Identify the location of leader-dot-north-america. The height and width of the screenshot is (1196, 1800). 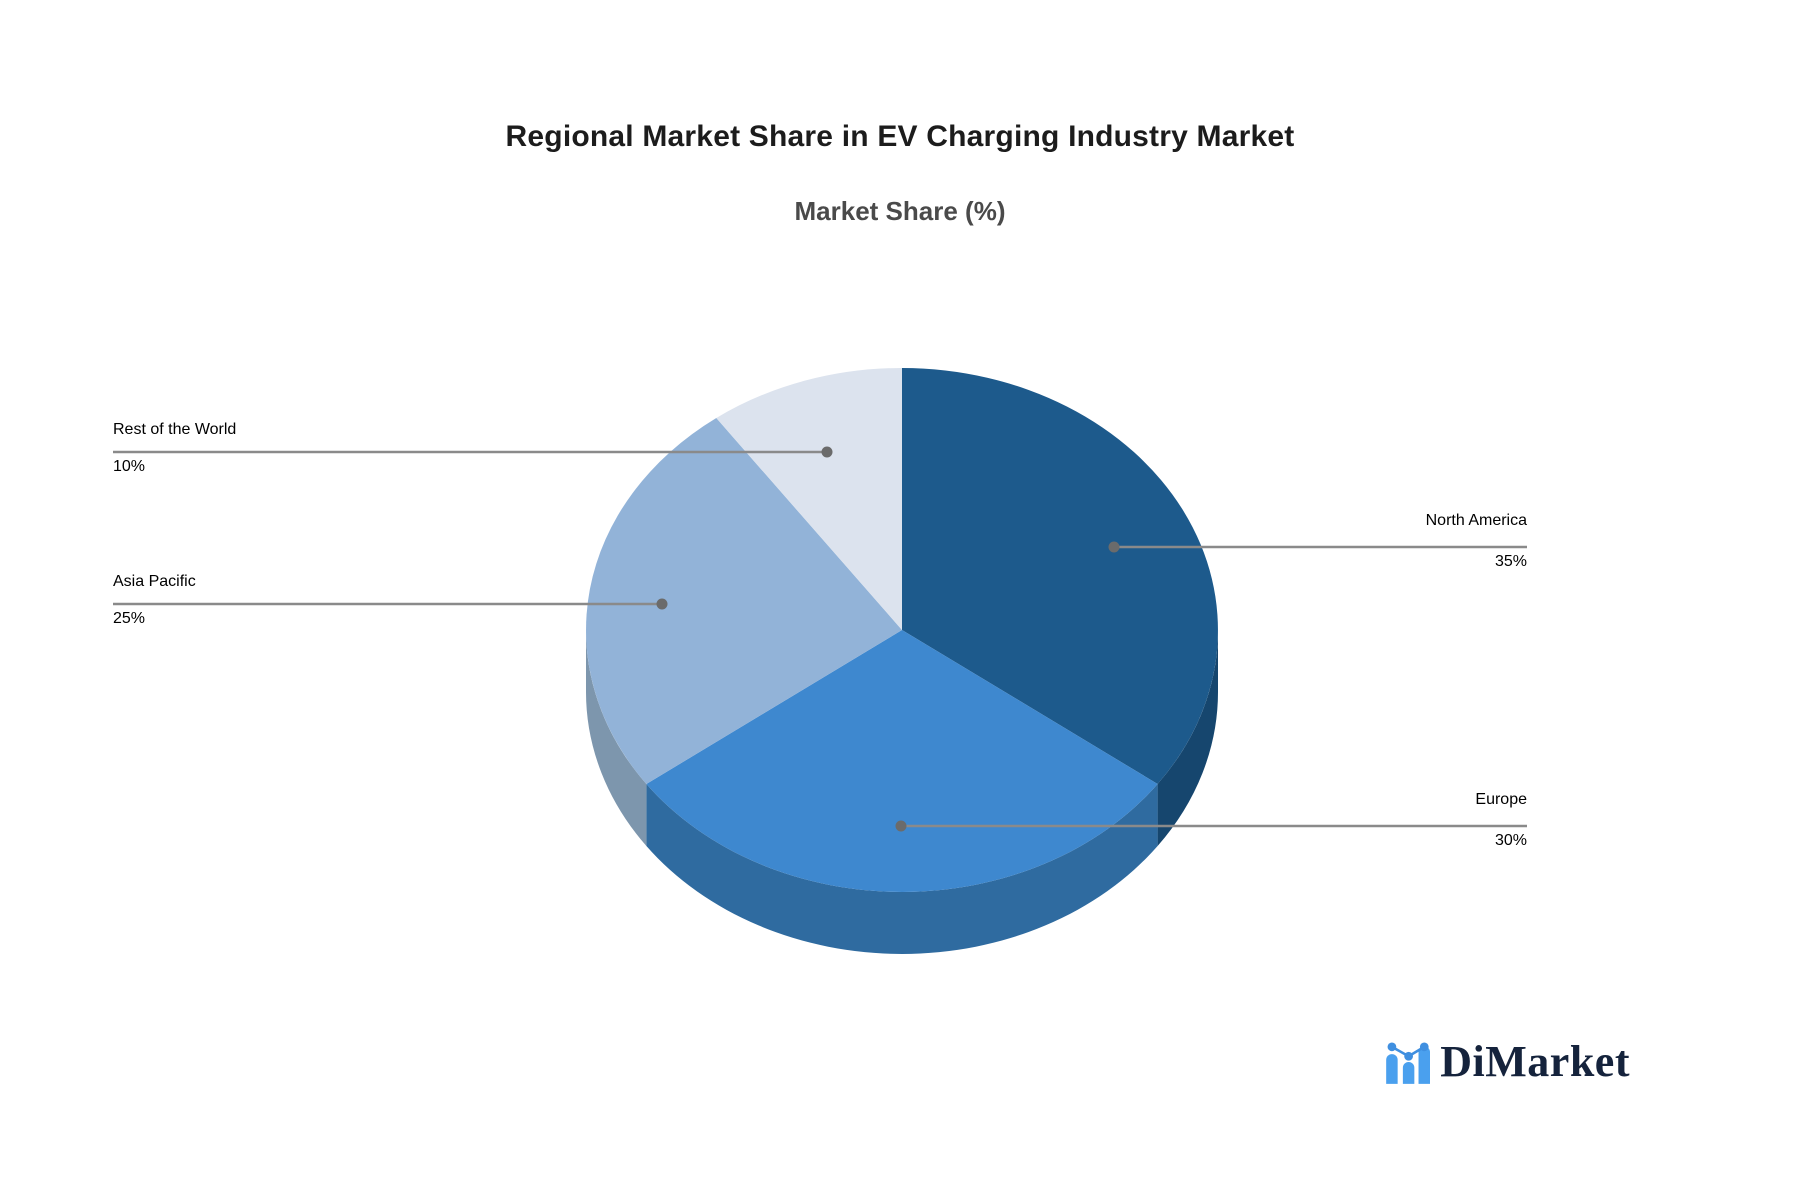
(1114, 547).